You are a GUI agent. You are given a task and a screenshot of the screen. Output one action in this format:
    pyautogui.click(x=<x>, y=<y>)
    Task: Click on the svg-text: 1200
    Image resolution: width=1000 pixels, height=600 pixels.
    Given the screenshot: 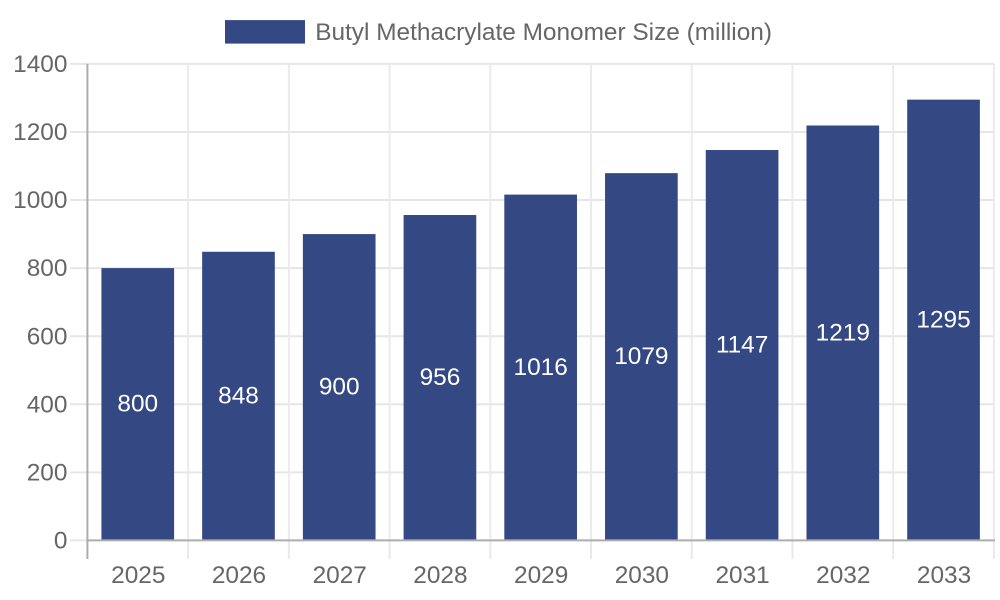 What is the action you would take?
    pyautogui.click(x=40, y=132)
    